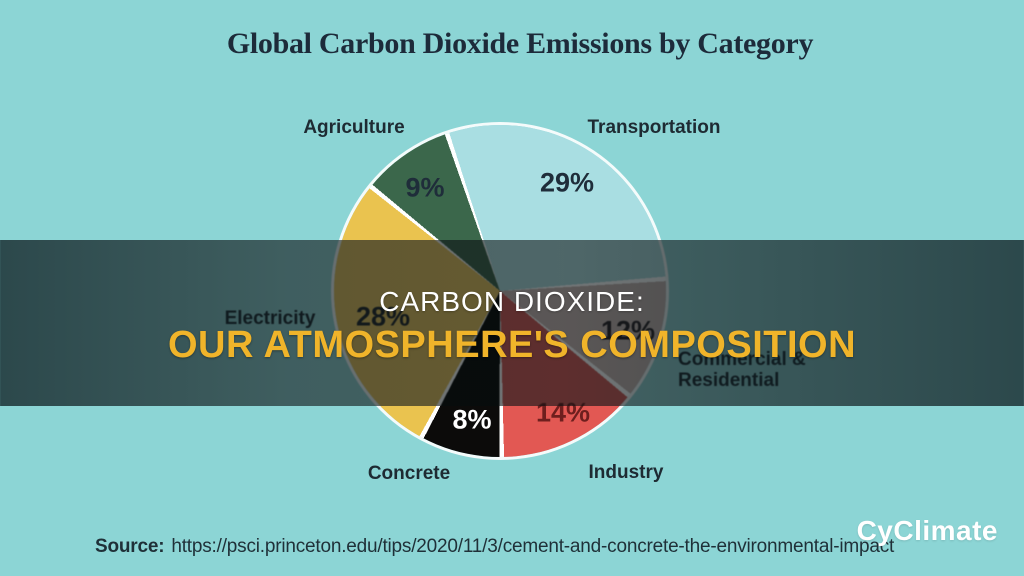  What do you see at coordinates (130, 546) in the screenshot?
I see `source-label: Source:` at bounding box center [130, 546].